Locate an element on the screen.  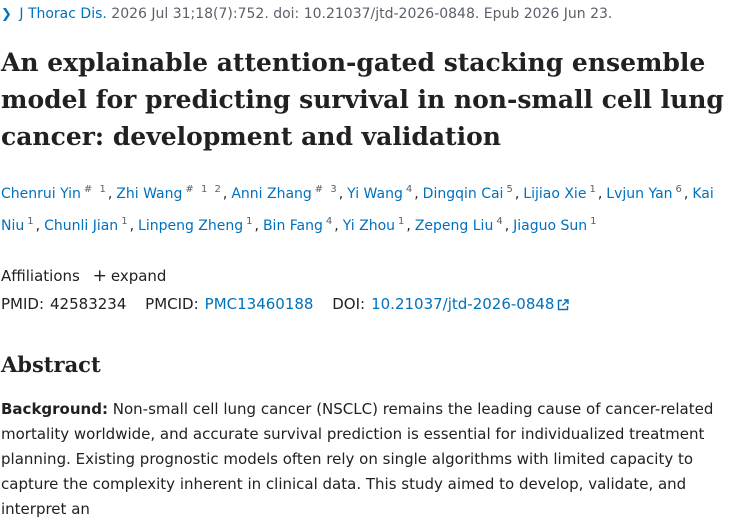
author-affiliation-marks: 6 is located at coordinates (679, 189).